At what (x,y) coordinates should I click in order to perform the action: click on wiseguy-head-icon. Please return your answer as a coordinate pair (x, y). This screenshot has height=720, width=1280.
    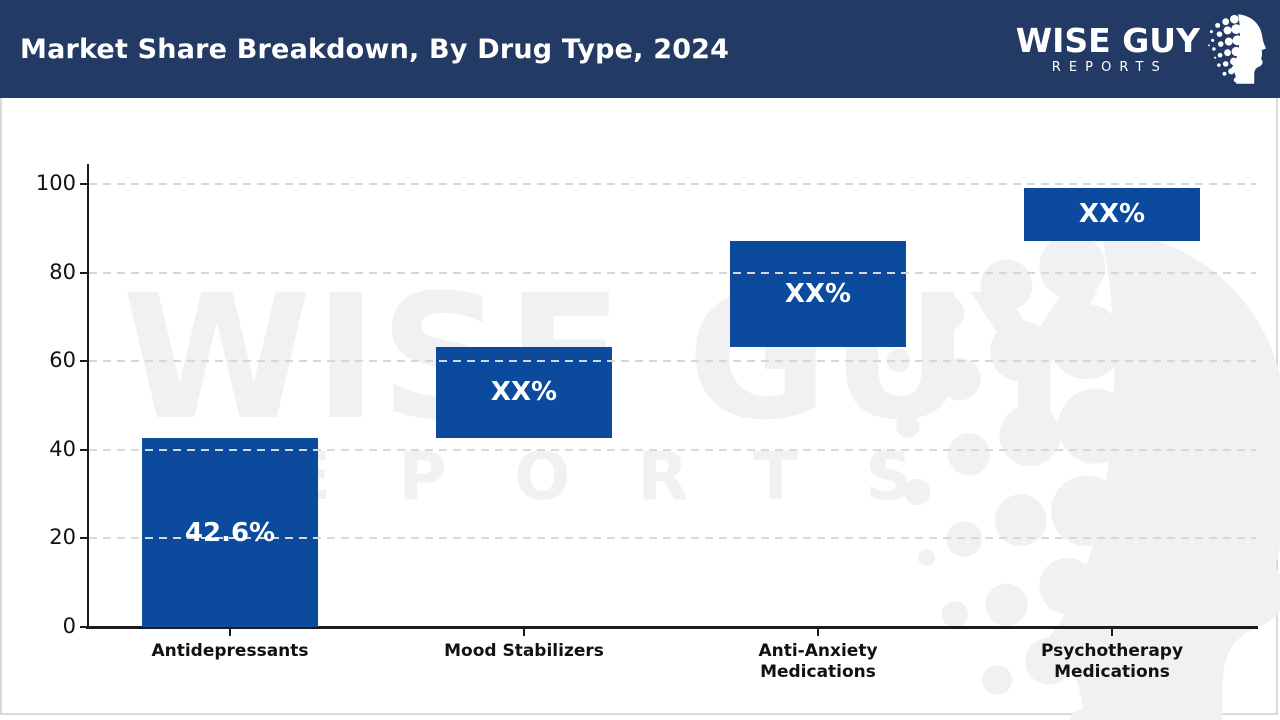
    Looking at the image, I should click on (1237, 49).